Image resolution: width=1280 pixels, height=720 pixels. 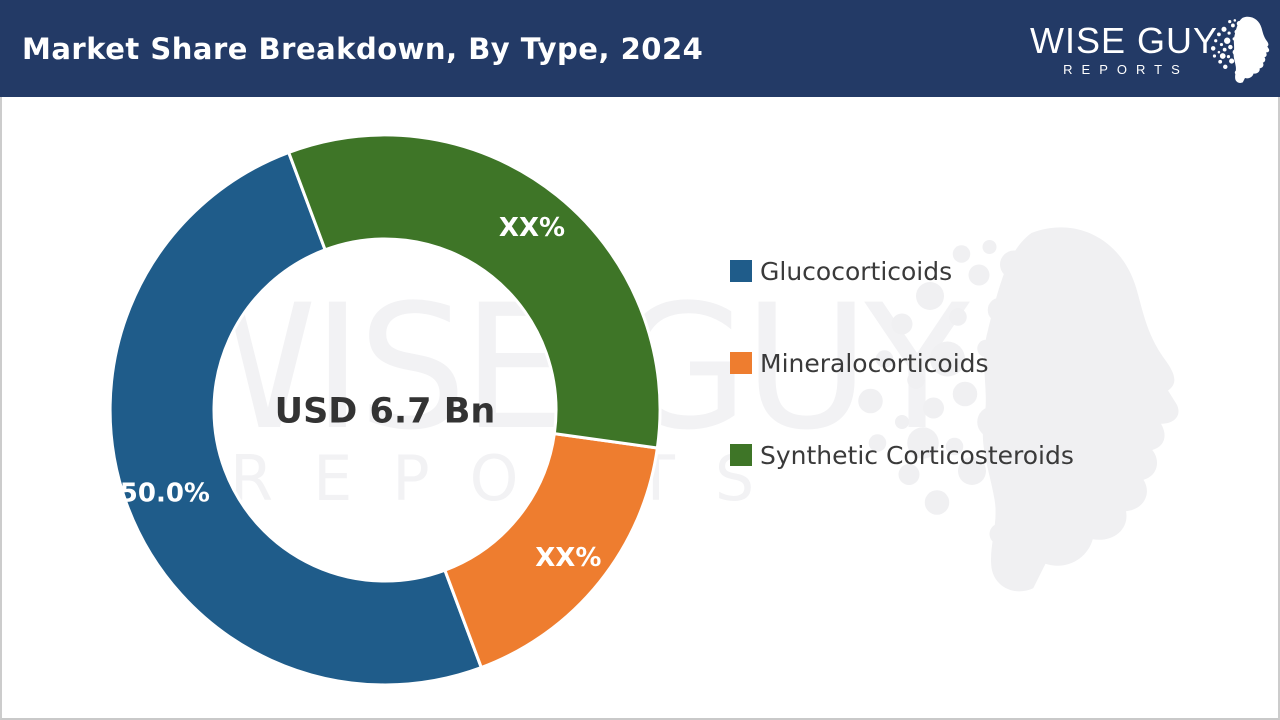 I want to click on logo-text: WISE GUY REPORTS, so click(x=1123, y=48).